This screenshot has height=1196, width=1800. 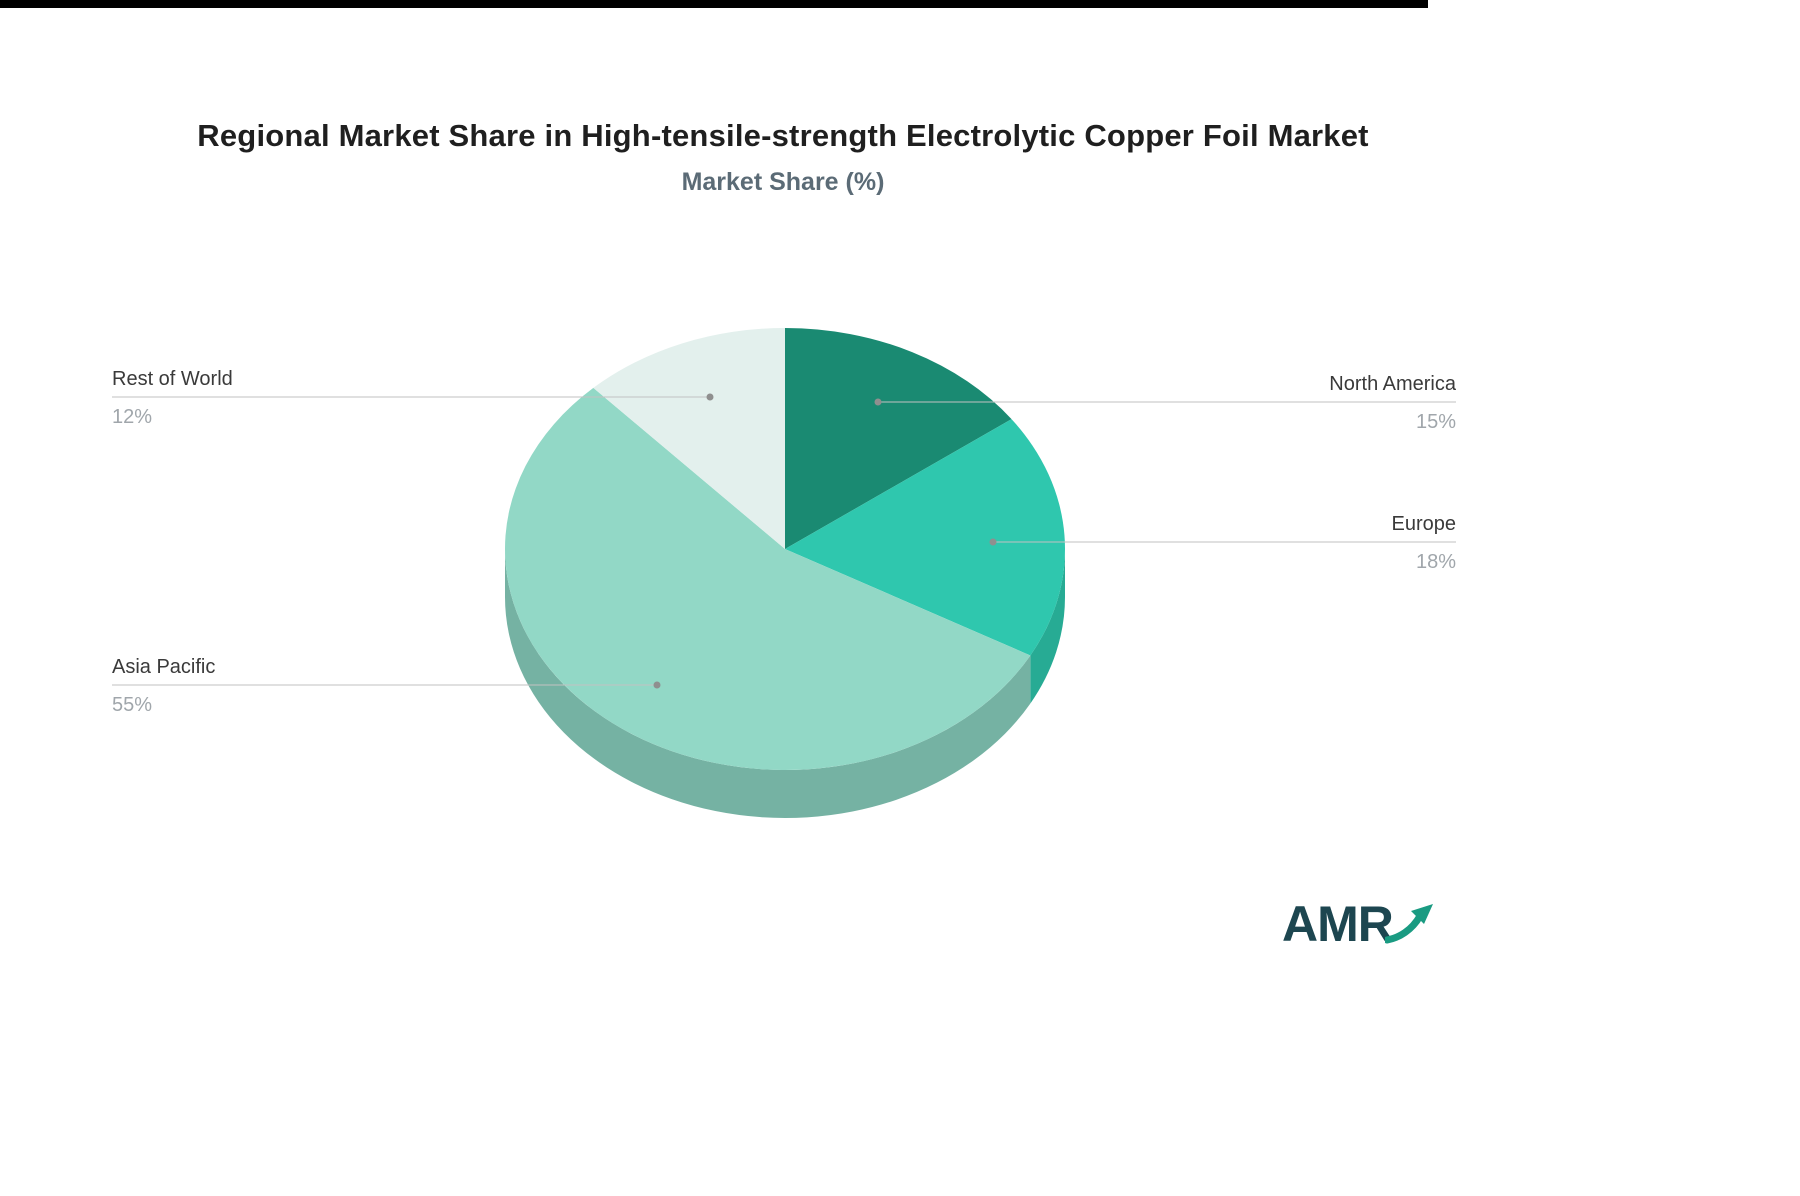 I want to click on slice-value: 15%, so click(x=1435, y=422).